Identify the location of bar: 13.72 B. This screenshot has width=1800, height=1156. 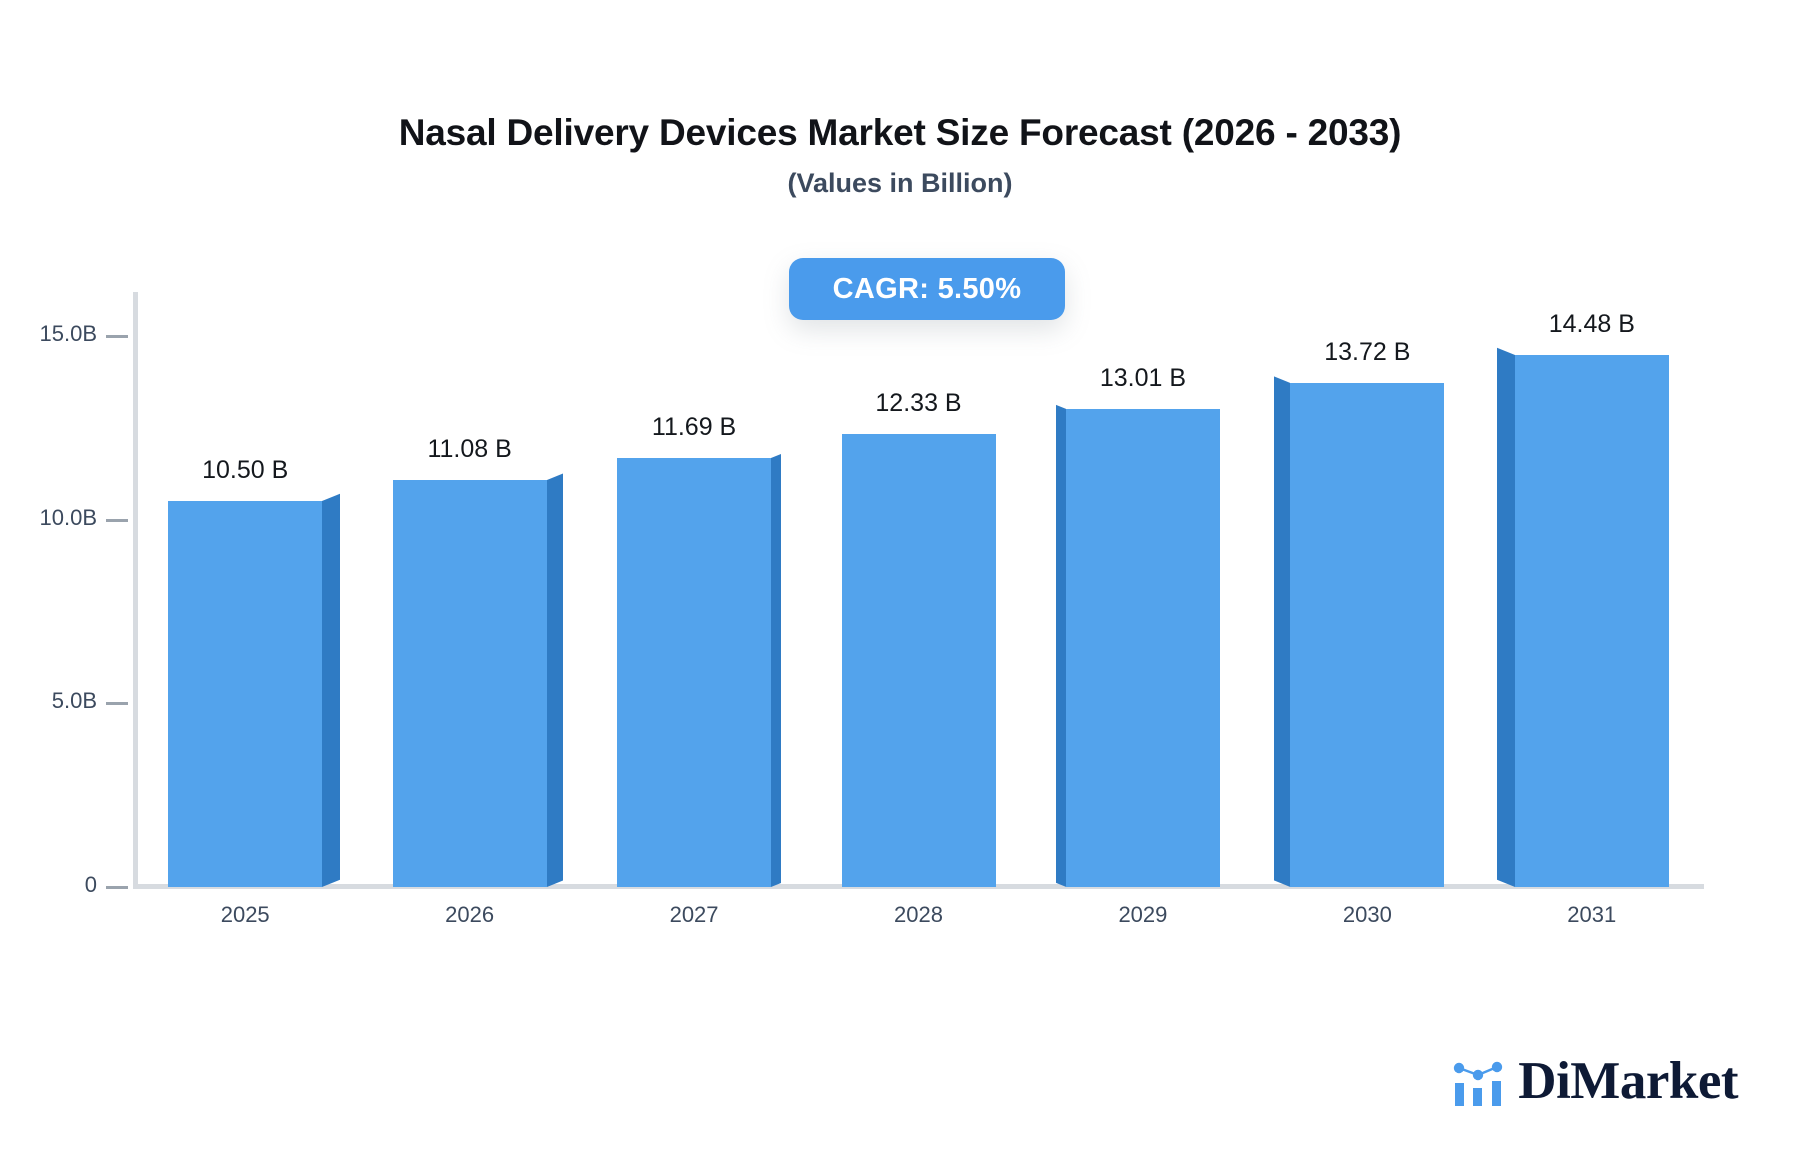
(1359, 612).